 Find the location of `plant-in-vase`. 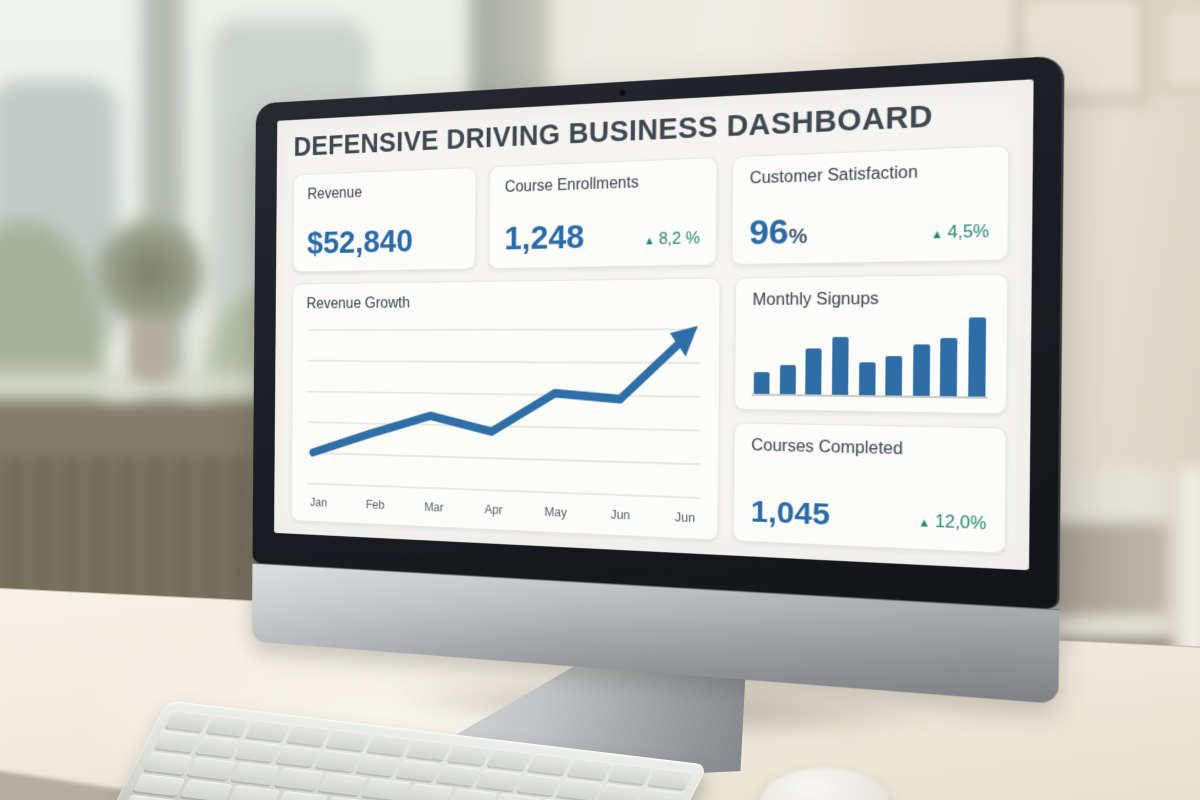

plant-in-vase is located at coordinates (150, 299).